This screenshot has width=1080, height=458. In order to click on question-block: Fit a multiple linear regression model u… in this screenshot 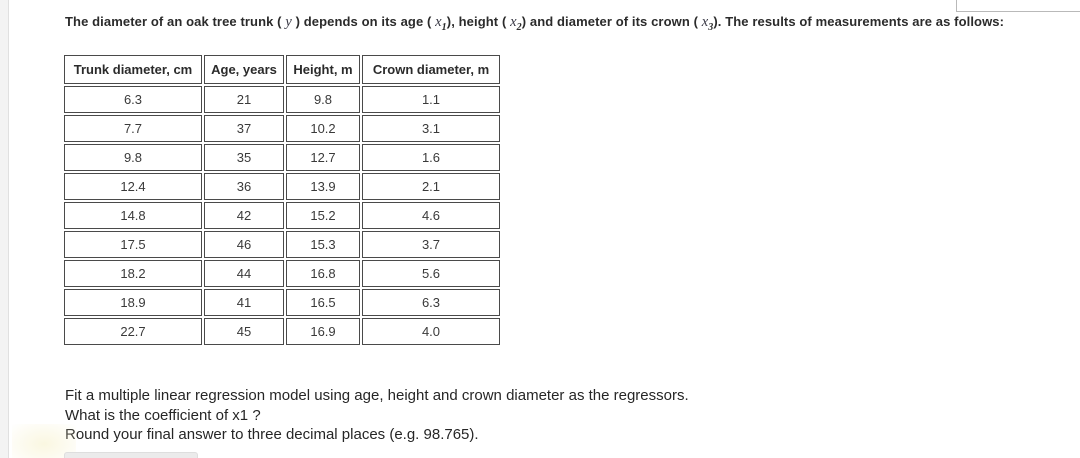, I will do `click(515, 415)`.